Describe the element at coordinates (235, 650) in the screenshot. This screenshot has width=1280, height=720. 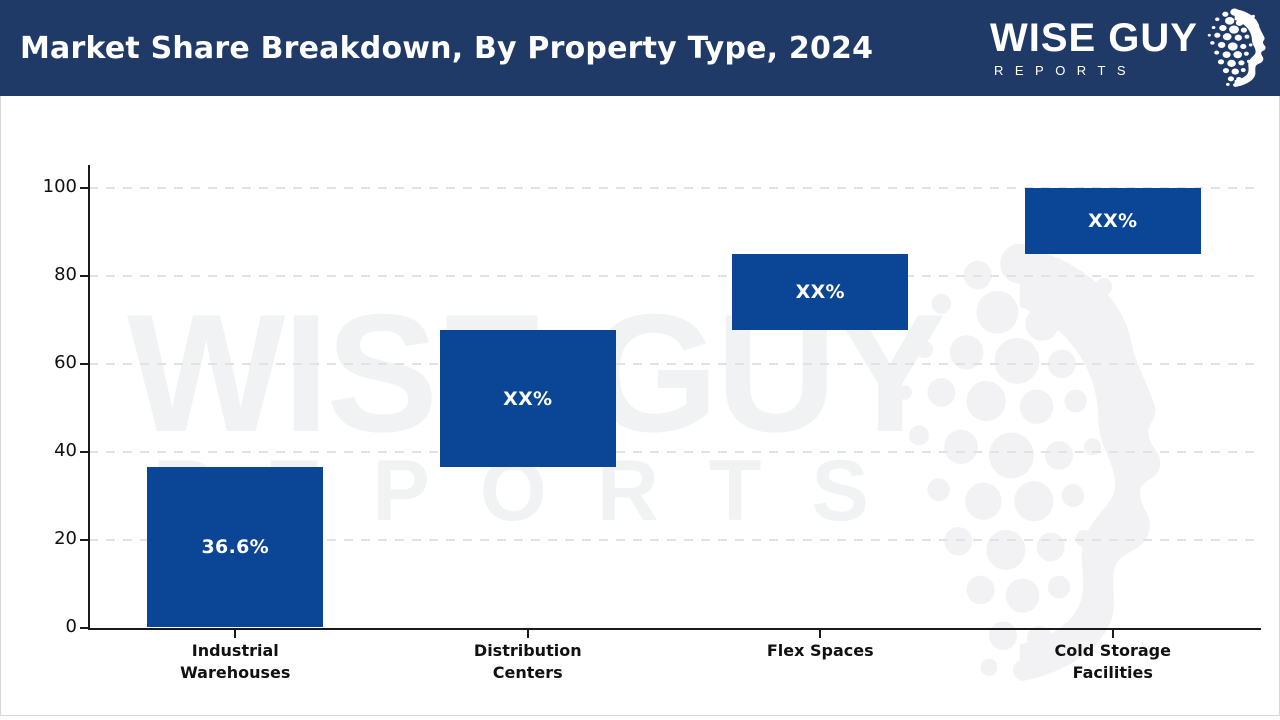
I see `category-label-line: Industrial` at that location.